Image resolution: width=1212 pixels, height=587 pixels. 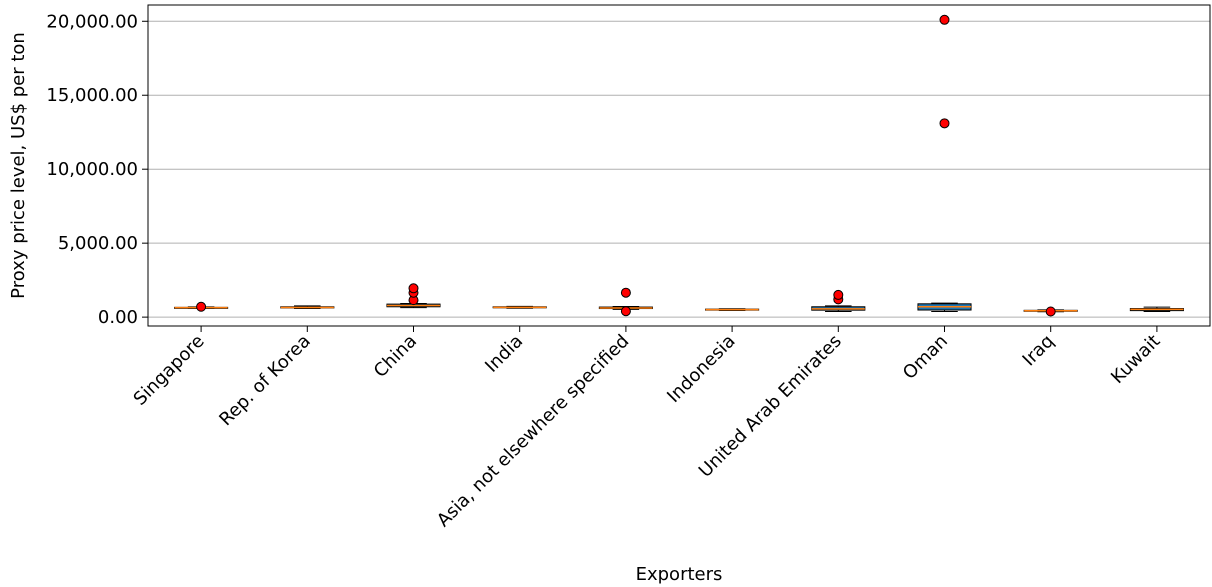 What do you see at coordinates (98, 243) in the screenshot?
I see `y-tick-label: 5,000.00` at bounding box center [98, 243].